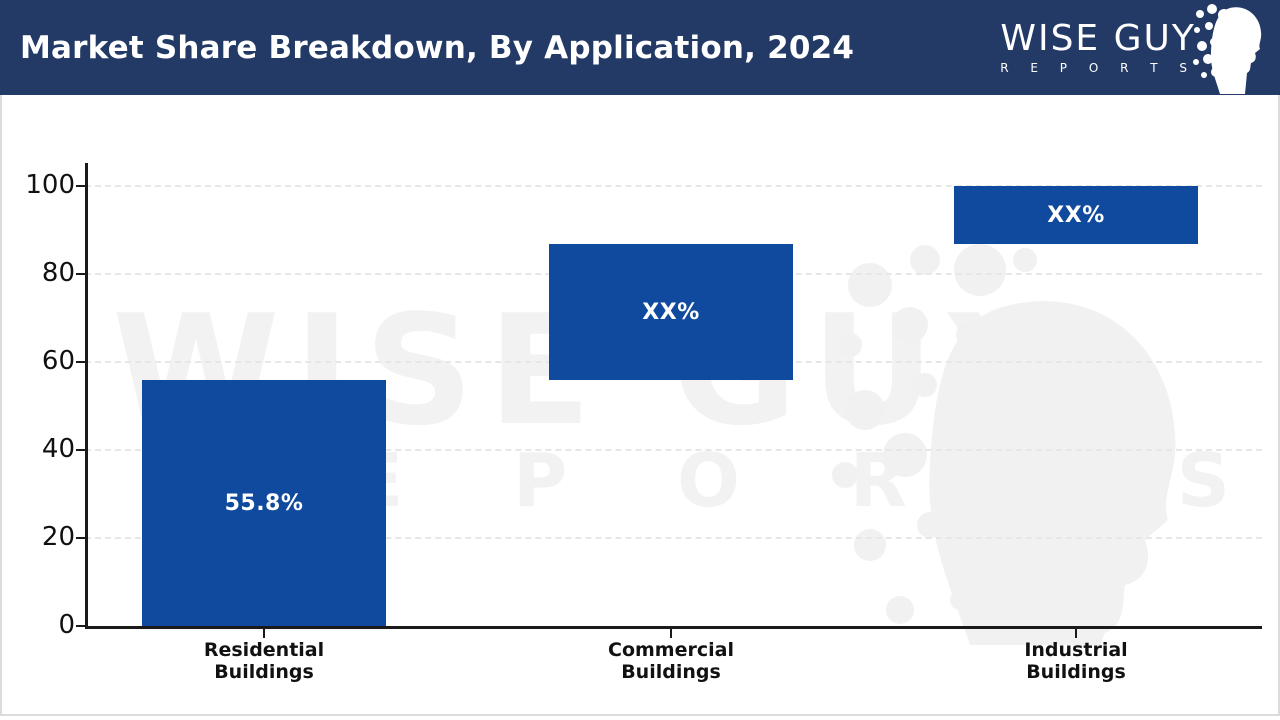 Image resolution: width=1280 pixels, height=720 pixels. Describe the element at coordinates (1098, 38) in the screenshot. I see `logo-wordmark: WISE GUY` at that location.